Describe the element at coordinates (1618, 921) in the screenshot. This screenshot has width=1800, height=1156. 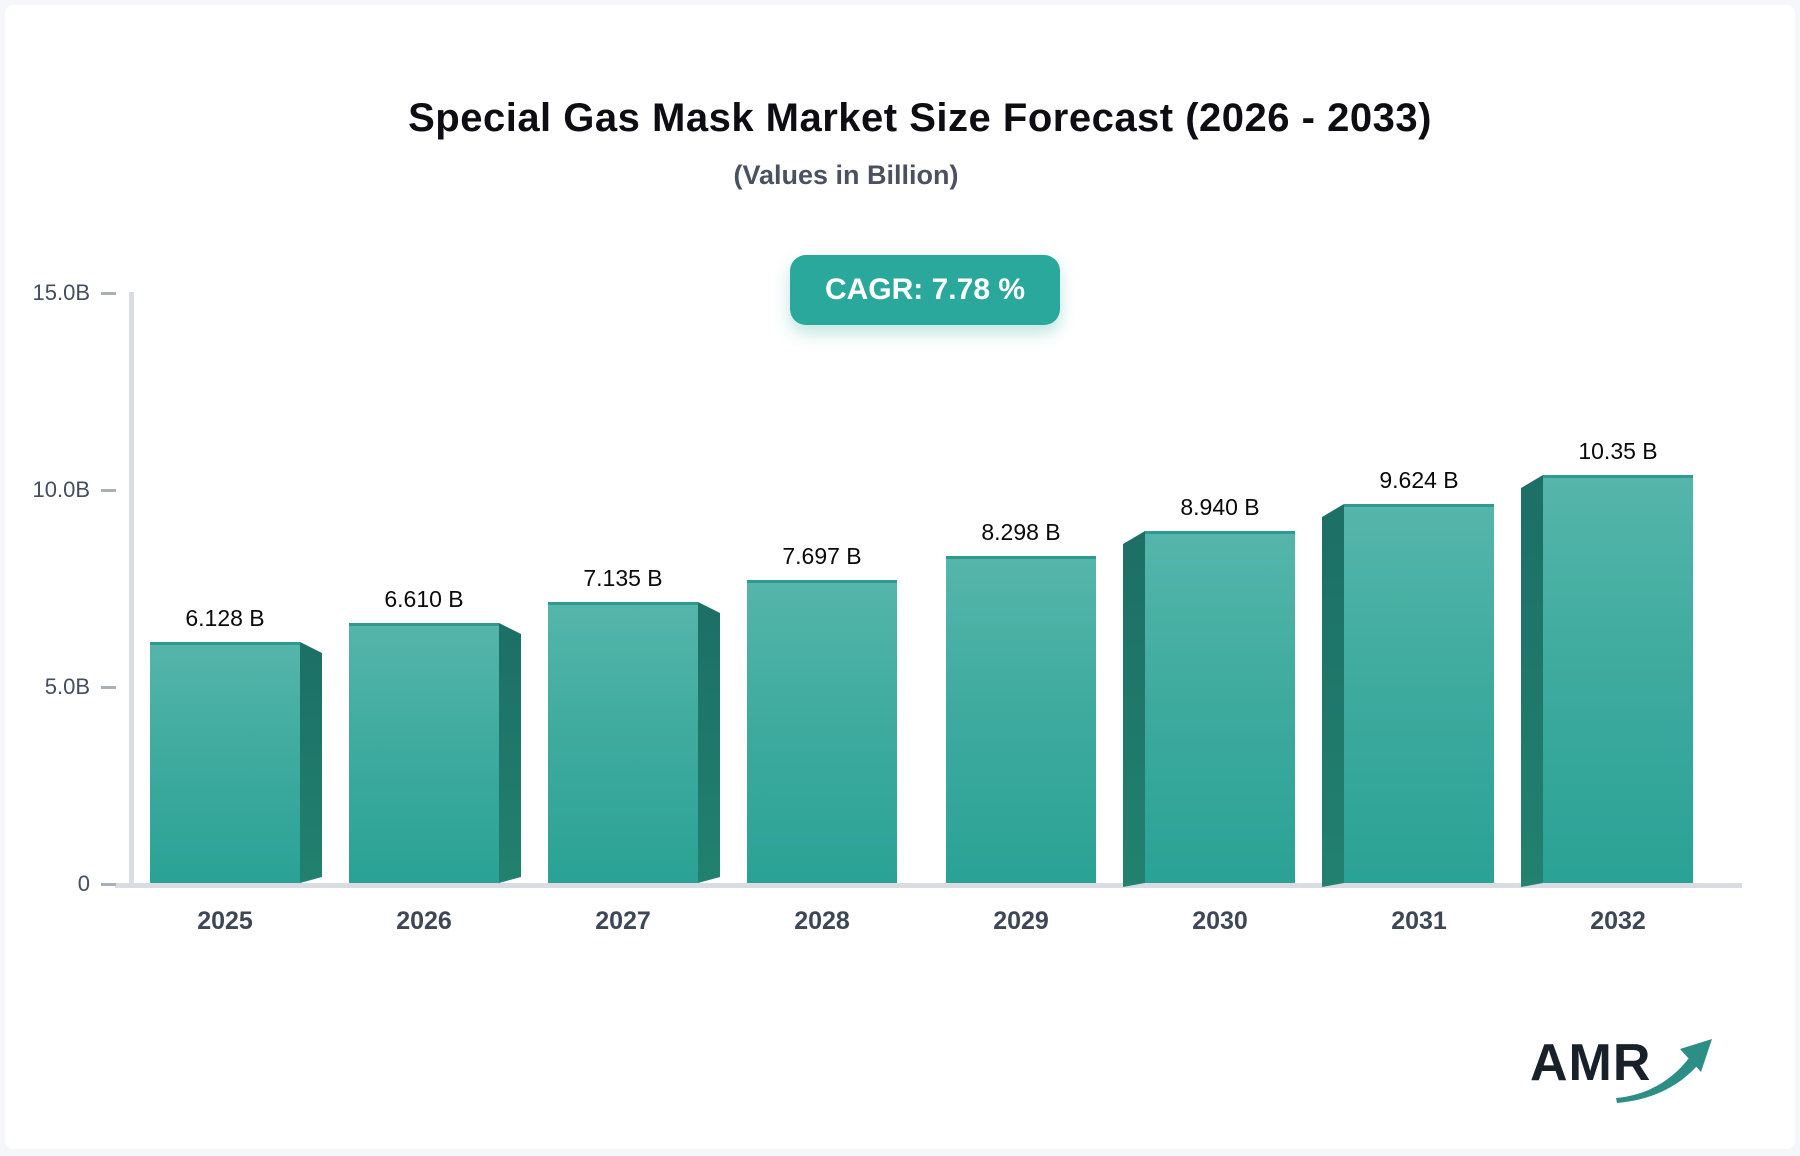
I see `x-axis-label-2032: 2032` at that location.